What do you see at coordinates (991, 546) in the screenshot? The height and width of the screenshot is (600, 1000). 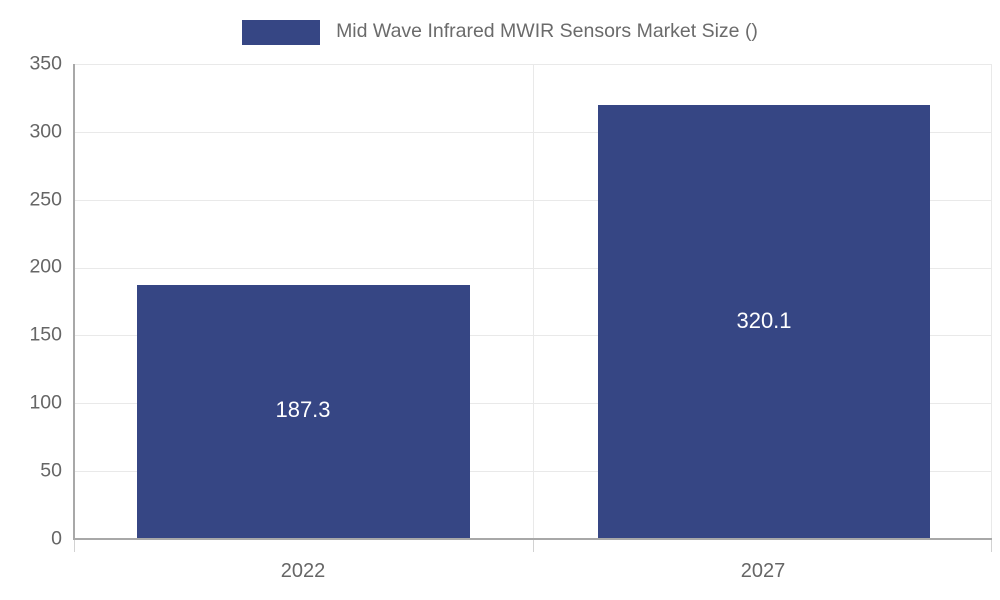 I see `x-tick-right-edge` at bounding box center [991, 546].